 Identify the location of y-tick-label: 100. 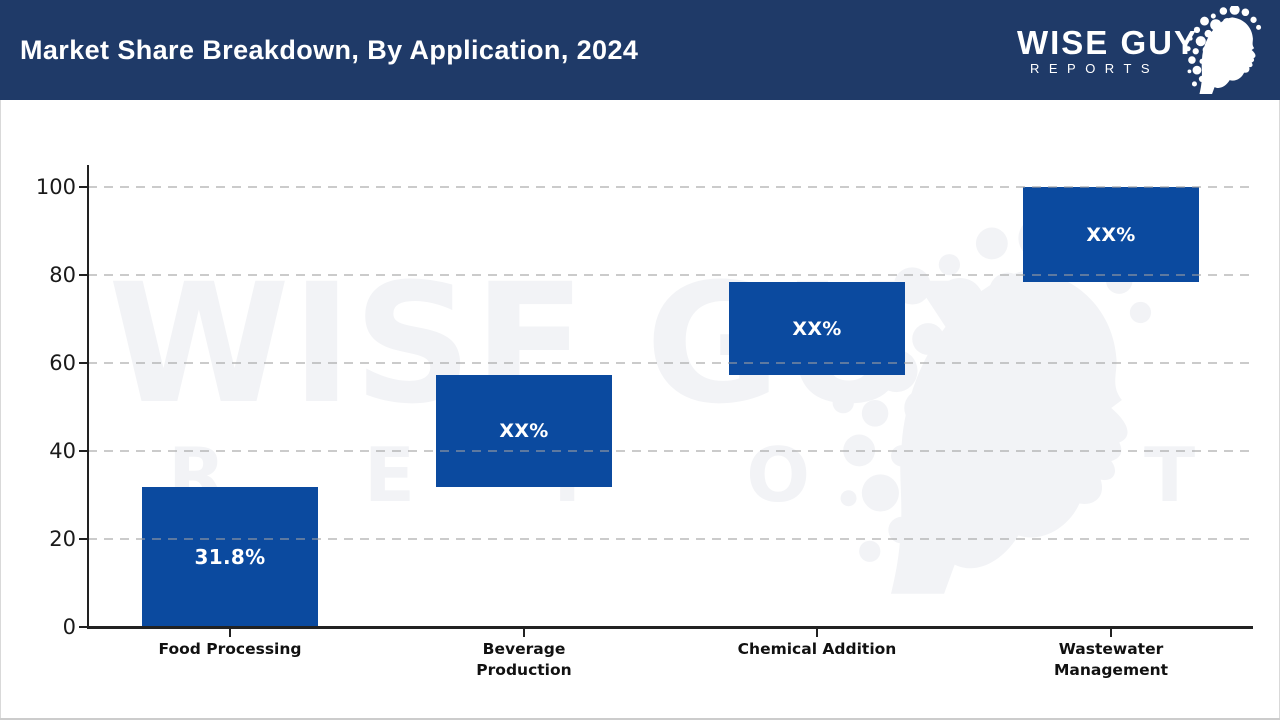
(55, 187).